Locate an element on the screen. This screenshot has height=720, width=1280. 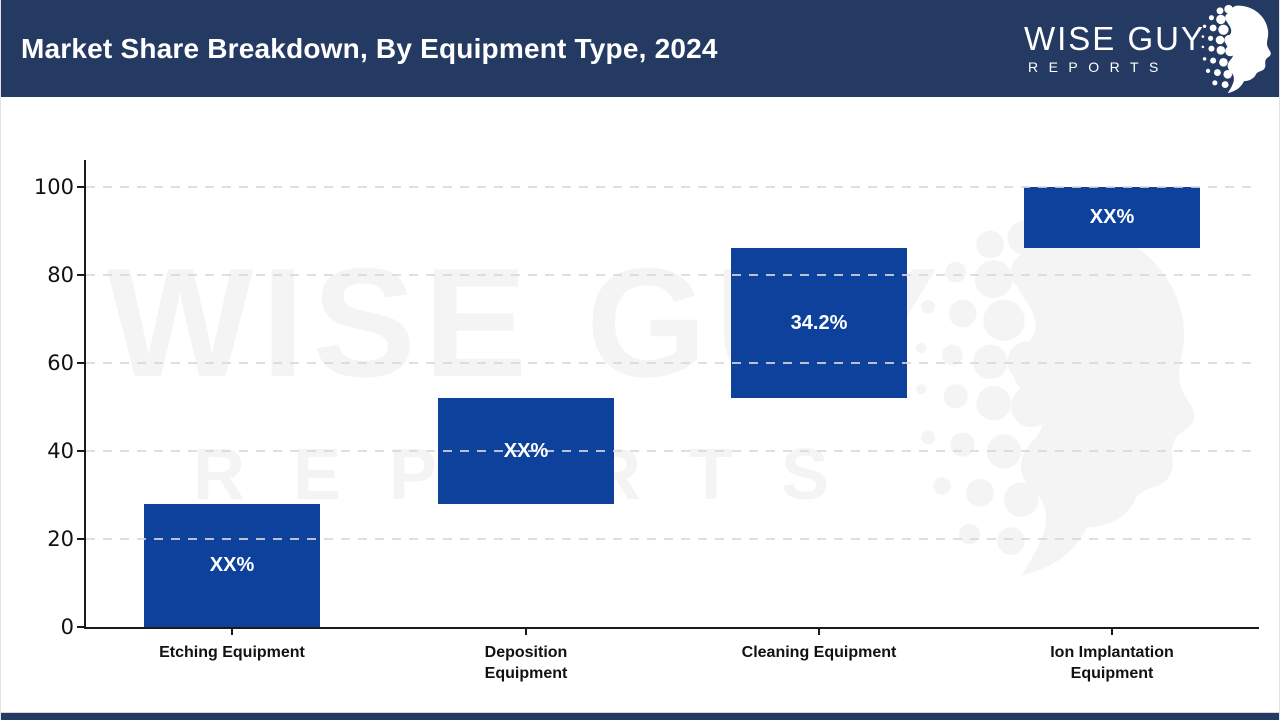
category-label: Cleaning Equipment is located at coordinates (819, 652).